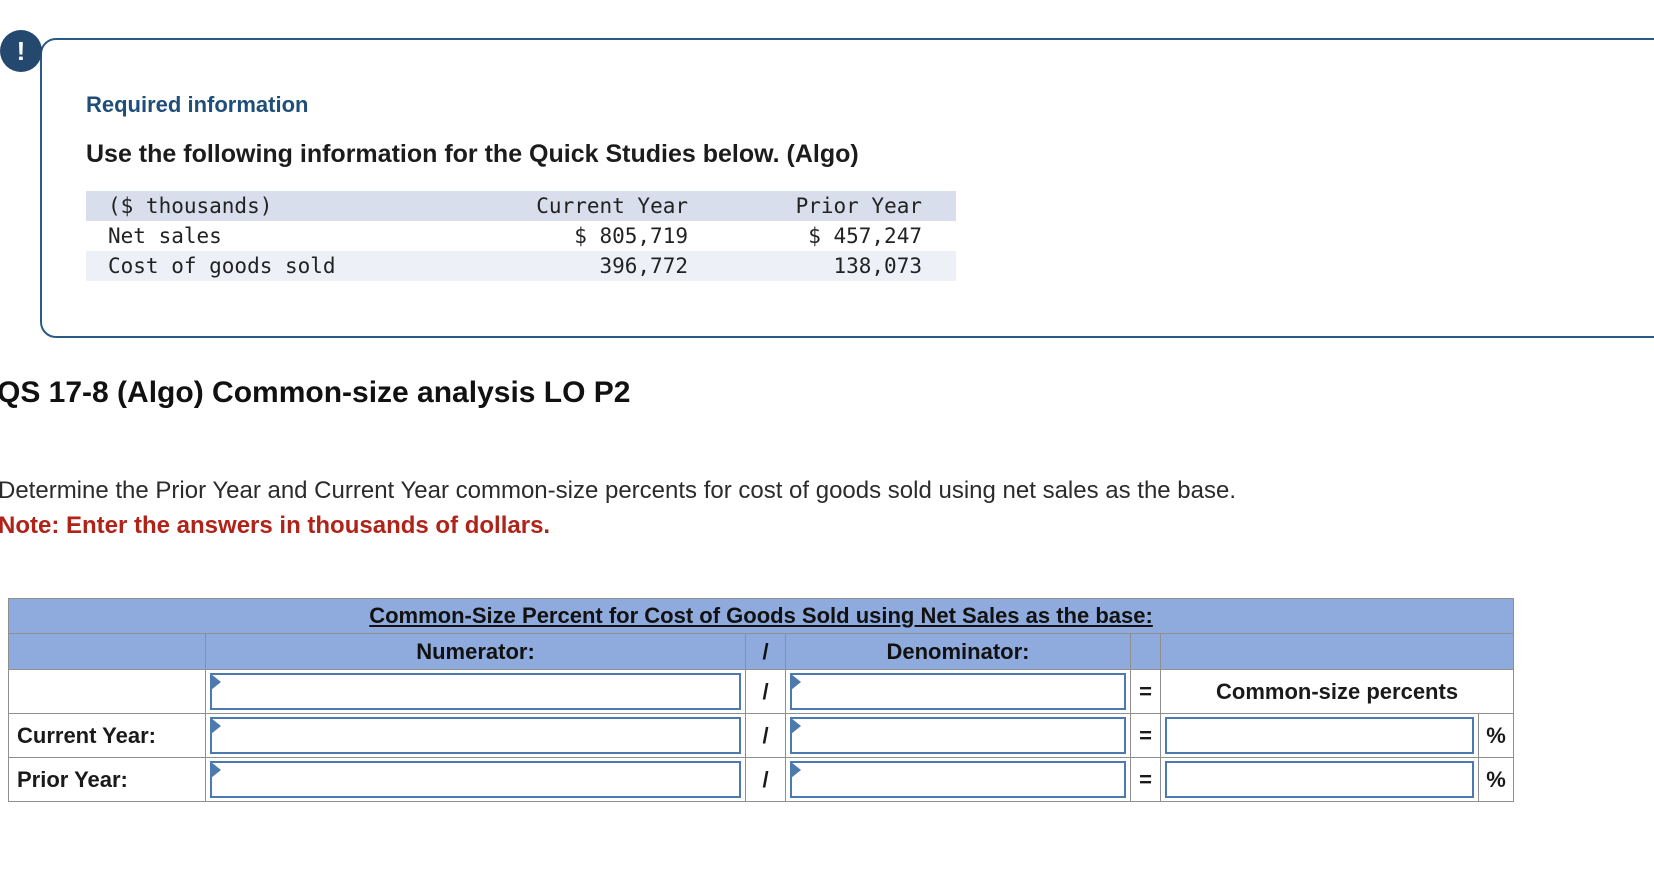 This screenshot has height=878, width=1654. I want to click on numerator-input-formula, so click(475, 691).